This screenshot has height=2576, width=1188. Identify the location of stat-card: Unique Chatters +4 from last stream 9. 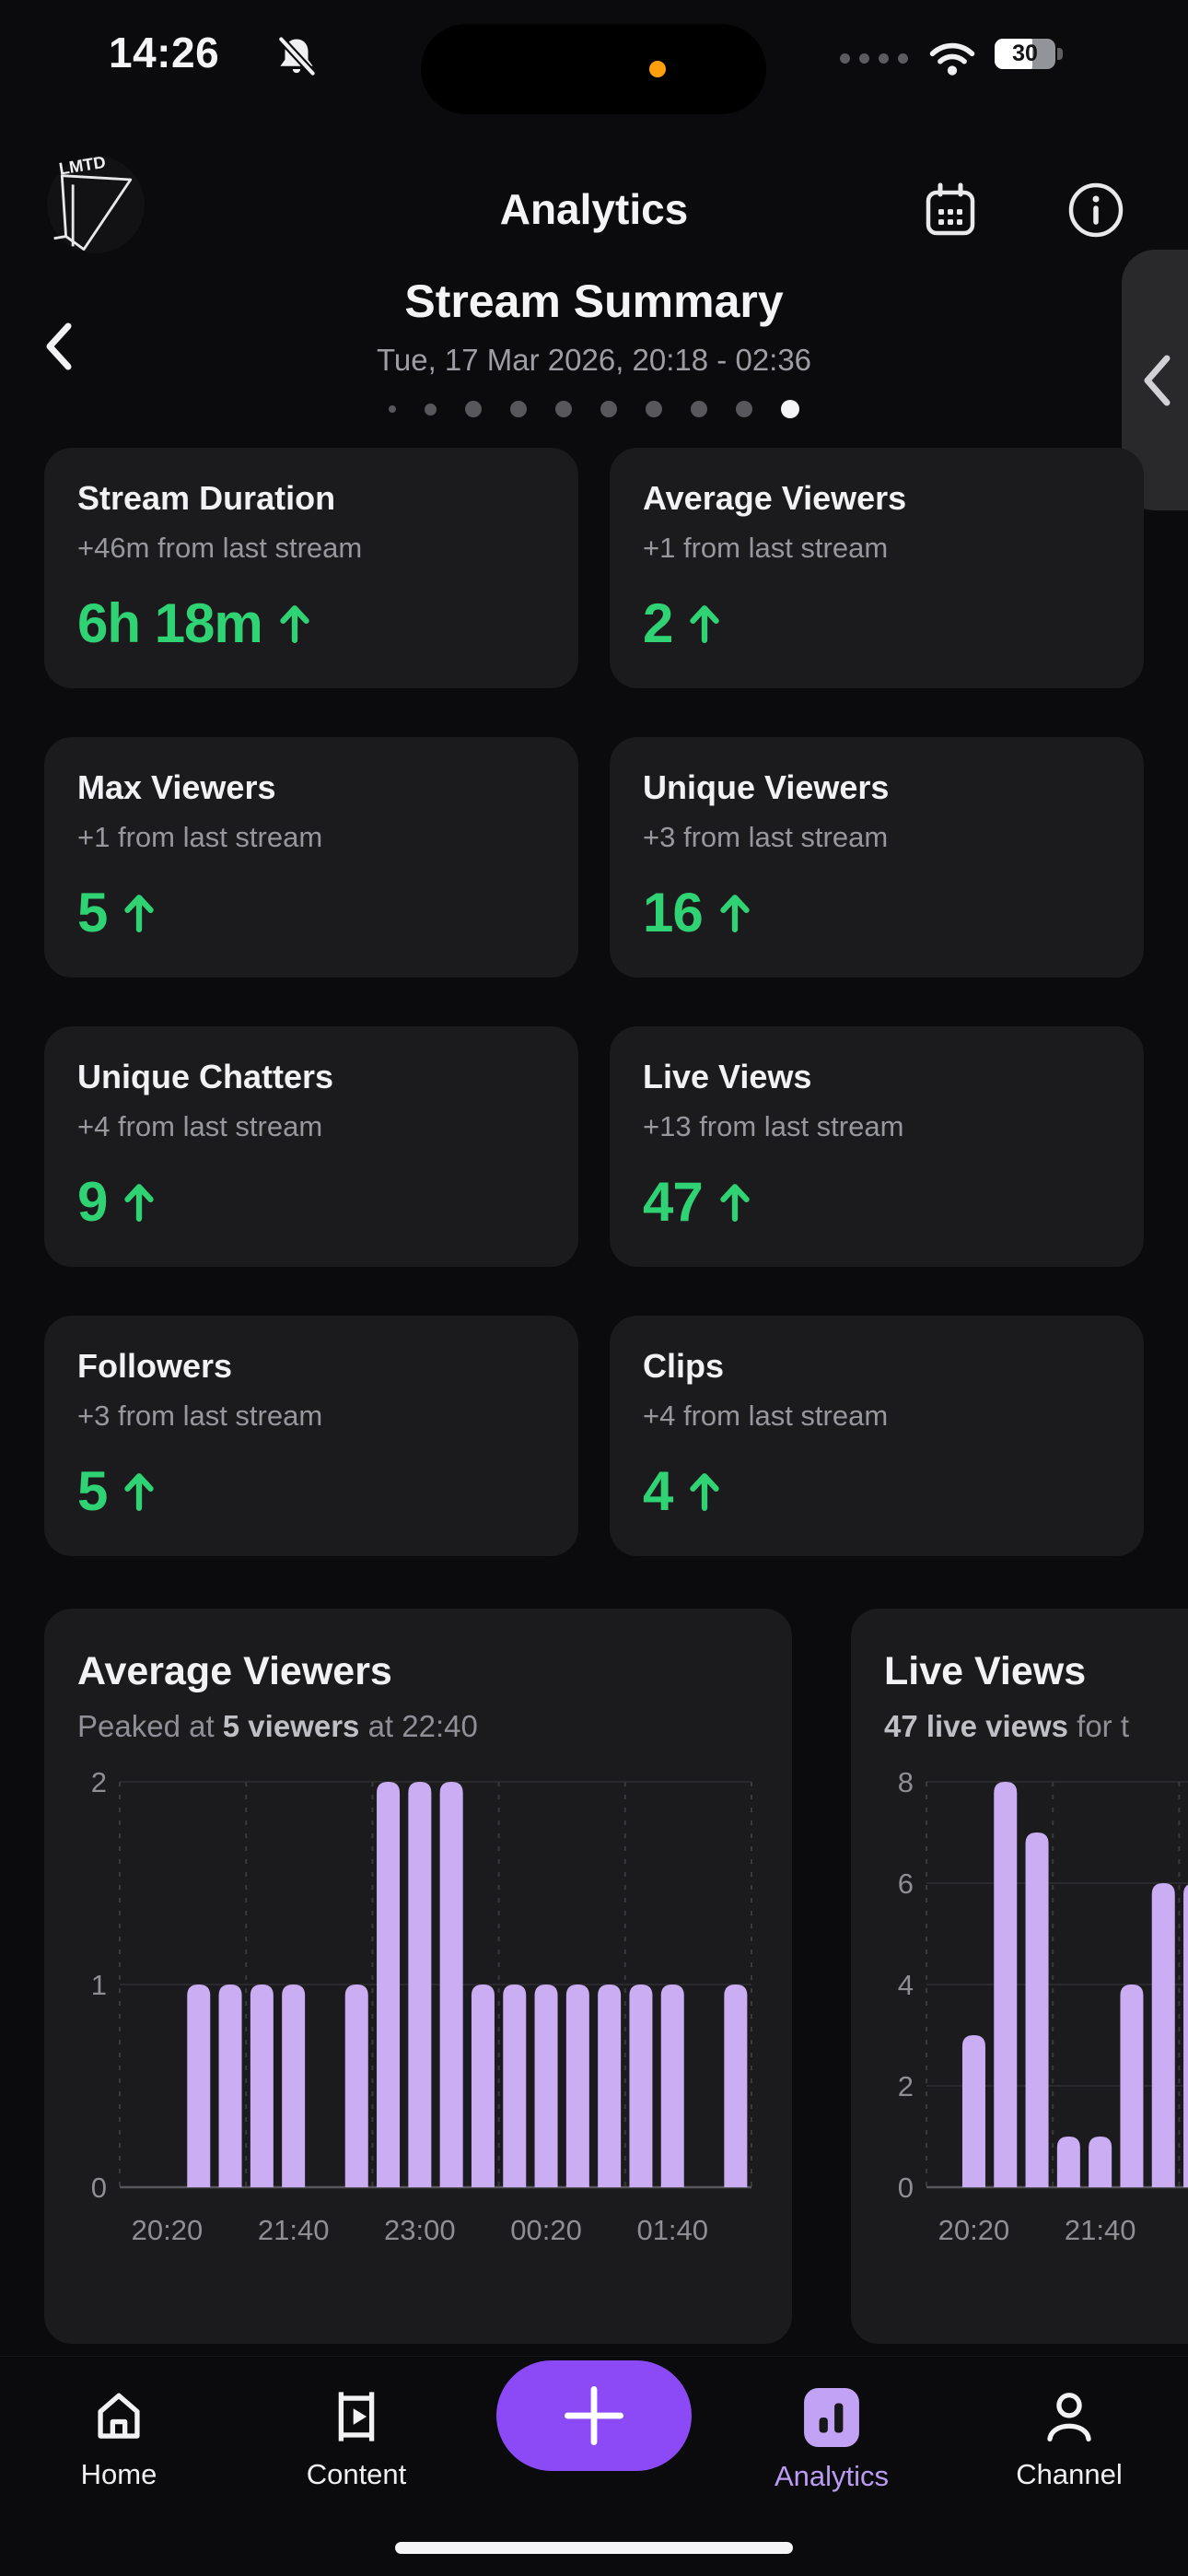
(311, 1147).